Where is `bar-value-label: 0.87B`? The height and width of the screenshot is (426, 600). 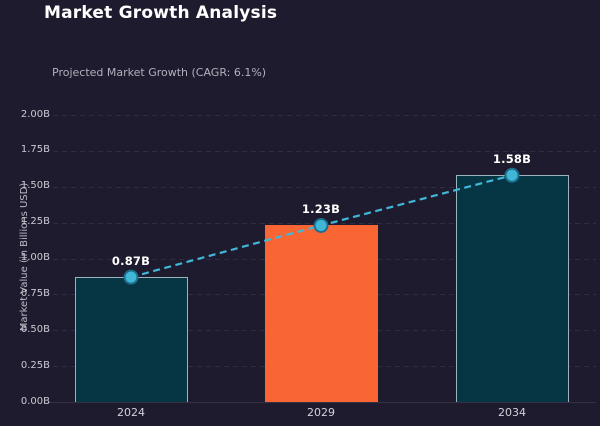 bar-value-label: 0.87B is located at coordinates (131, 261).